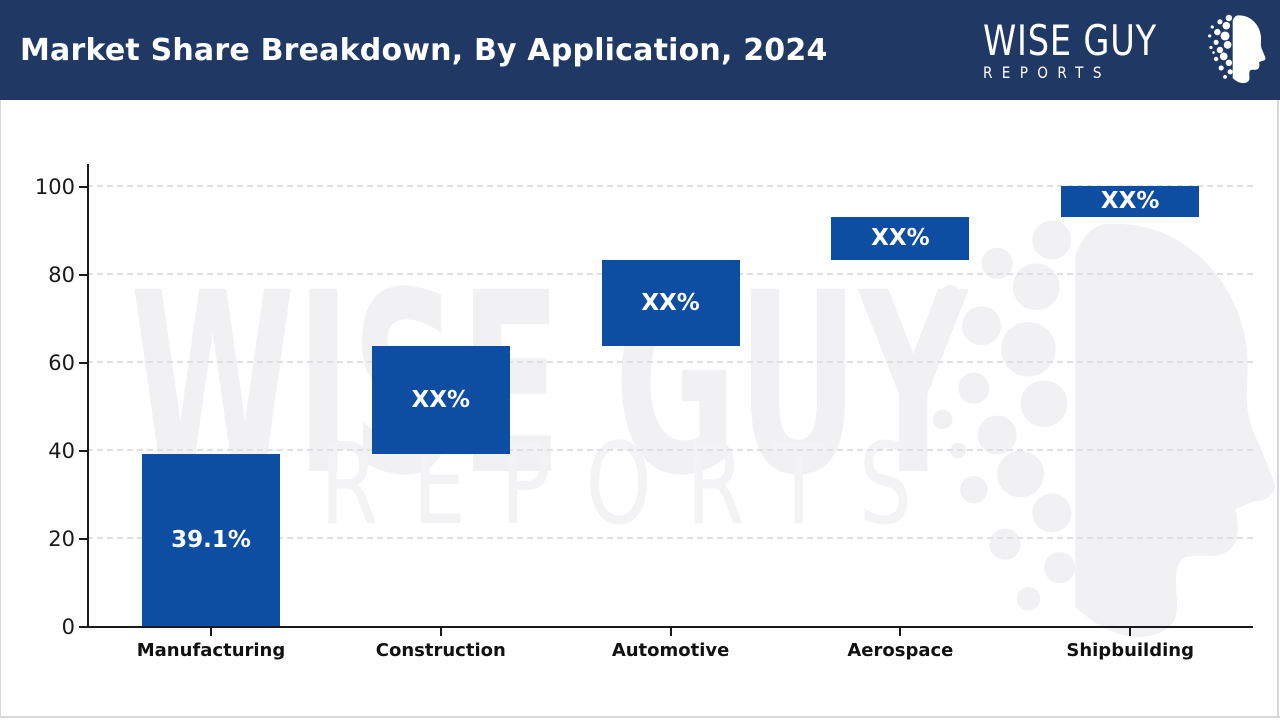 The width and height of the screenshot is (1280, 720). What do you see at coordinates (900, 650) in the screenshot?
I see `category-label: Aerospace` at bounding box center [900, 650].